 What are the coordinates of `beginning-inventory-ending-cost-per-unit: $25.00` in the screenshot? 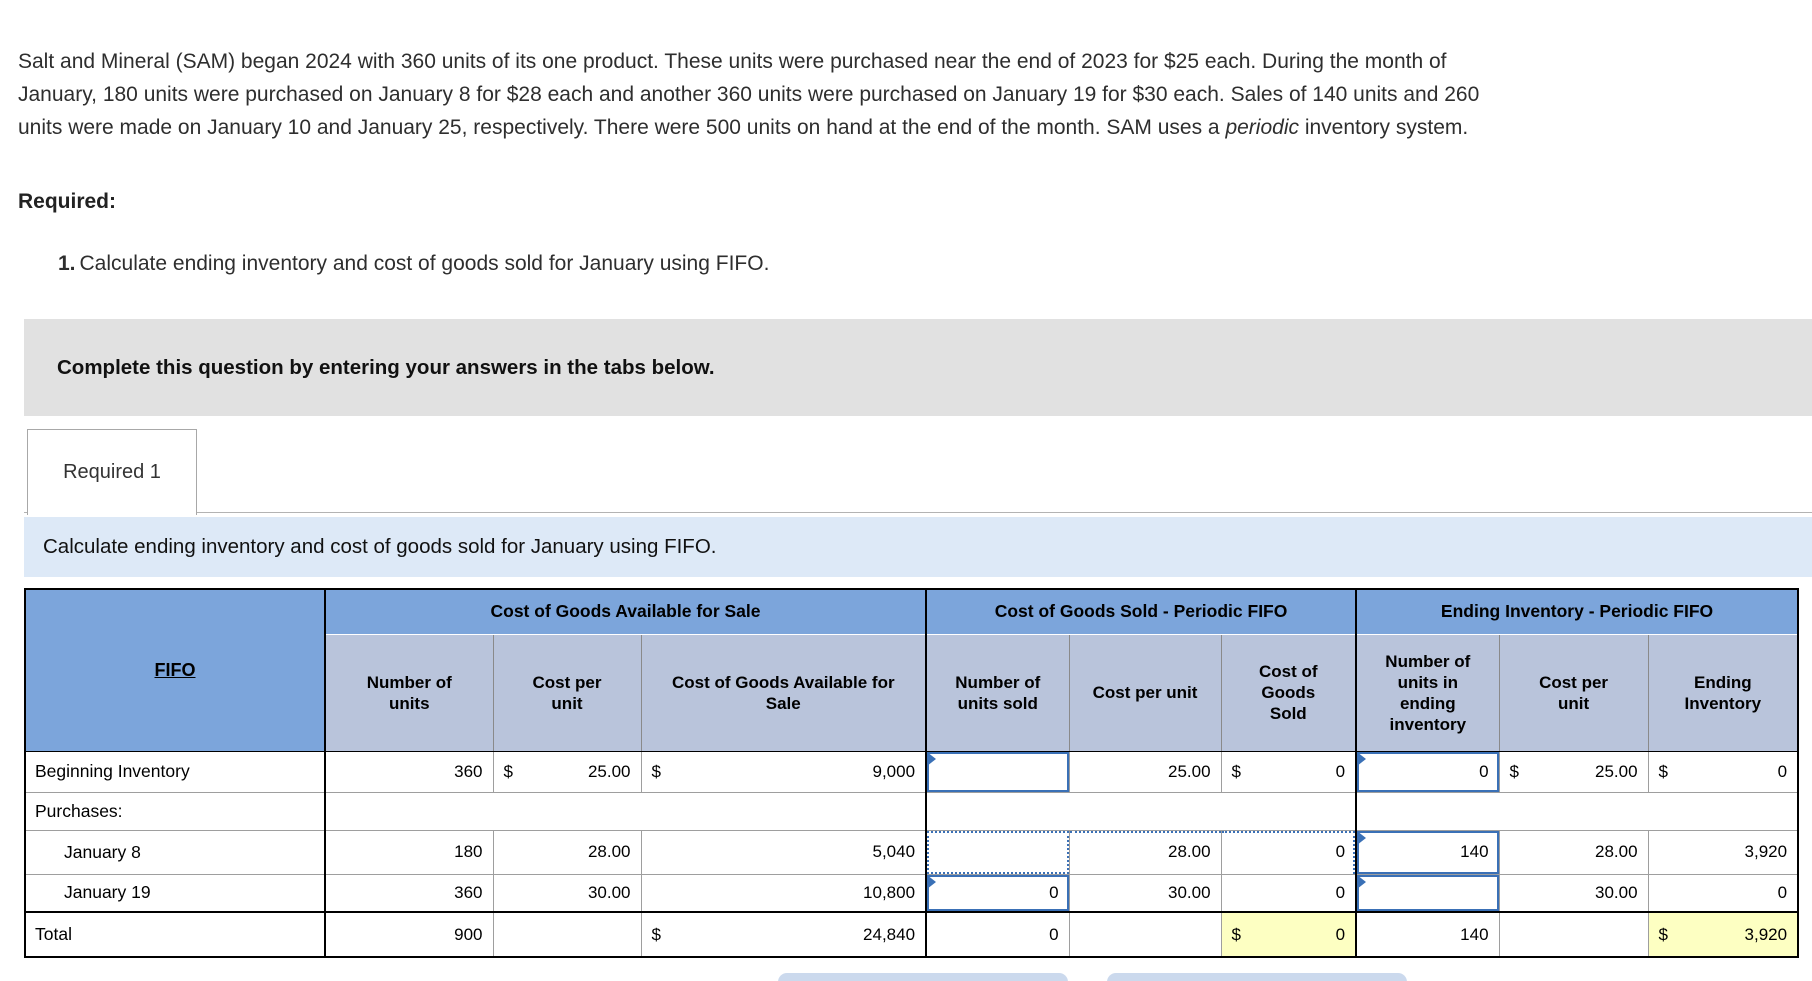 It's located at (1573, 771).